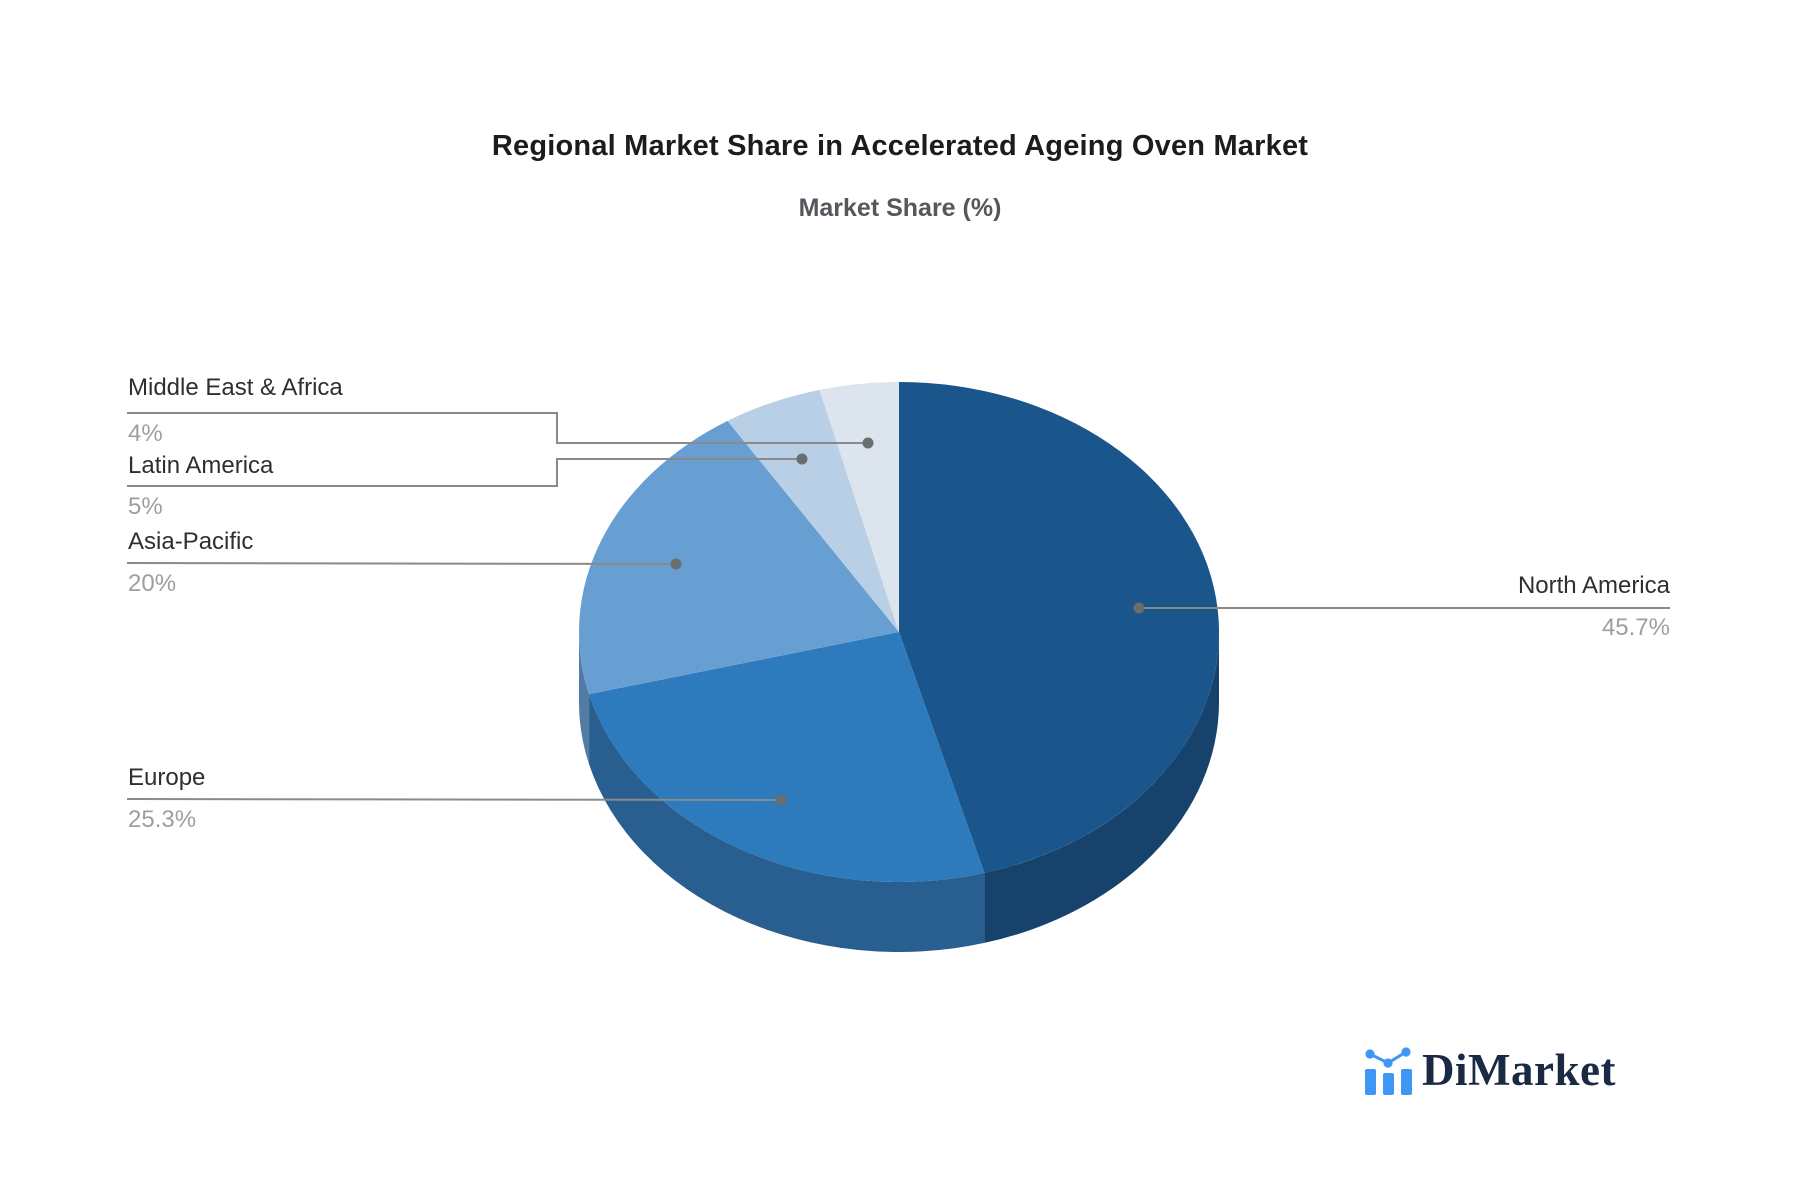  I want to click on slice-value-asia-pacific: 20%, so click(152, 583).